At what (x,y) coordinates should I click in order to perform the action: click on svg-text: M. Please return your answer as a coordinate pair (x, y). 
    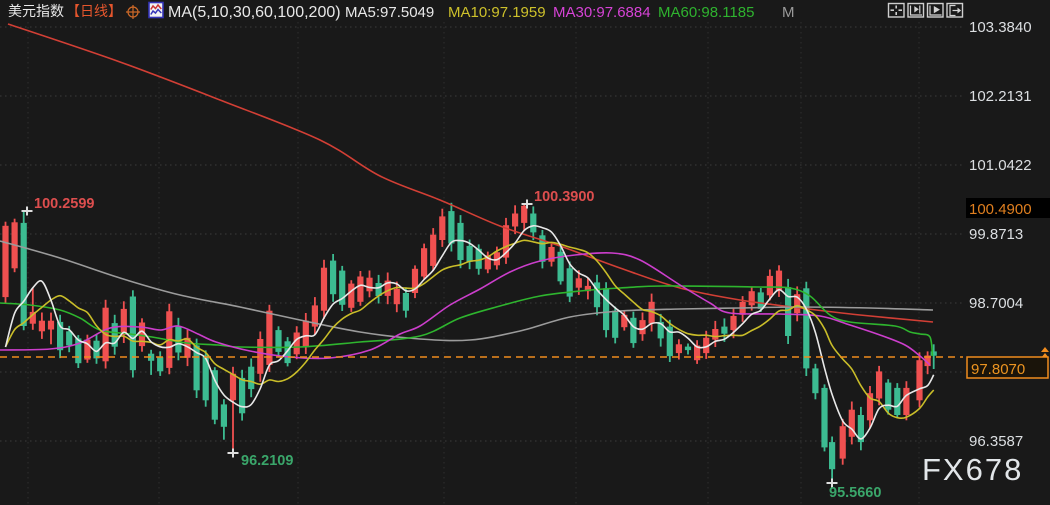
    Looking at the image, I should click on (788, 12).